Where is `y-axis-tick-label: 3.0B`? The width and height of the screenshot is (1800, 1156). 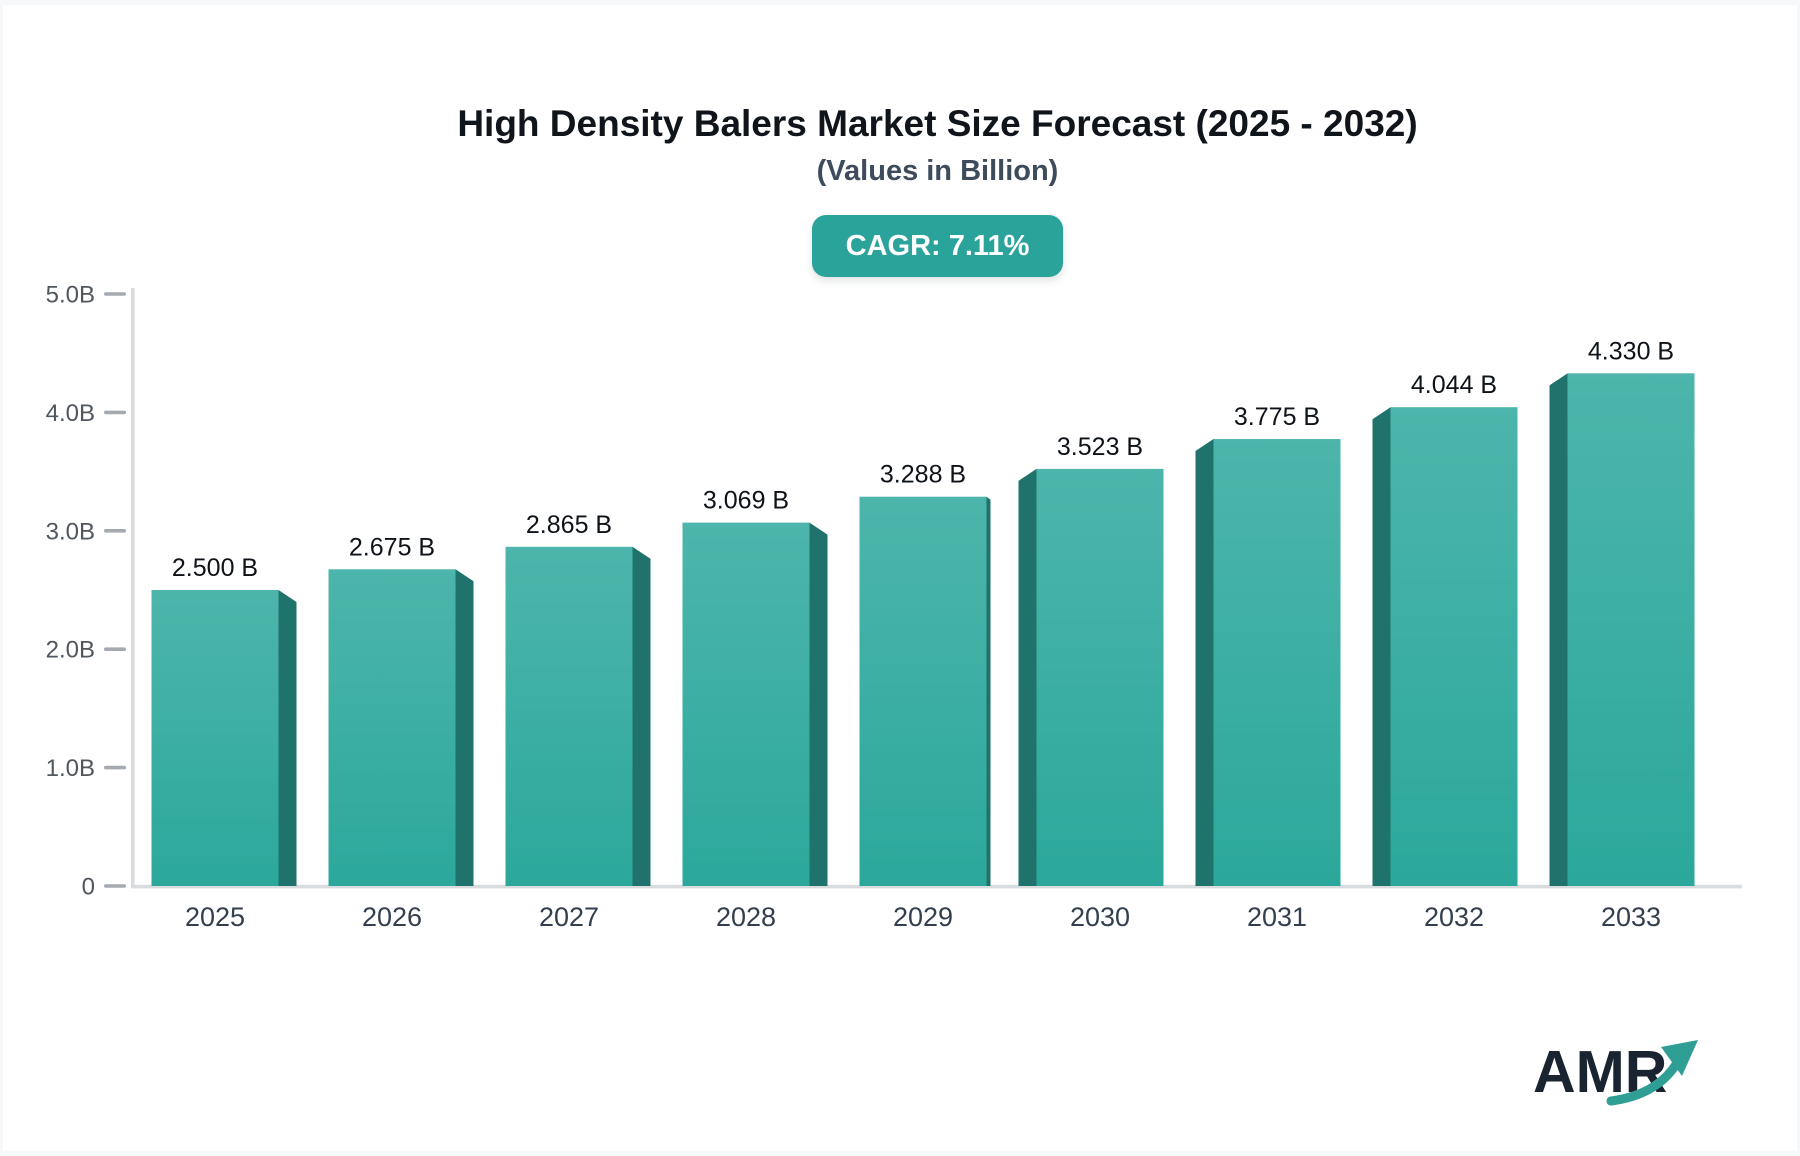
y-axis-tick-label: 3.0B is located at coordinates (70, 531).